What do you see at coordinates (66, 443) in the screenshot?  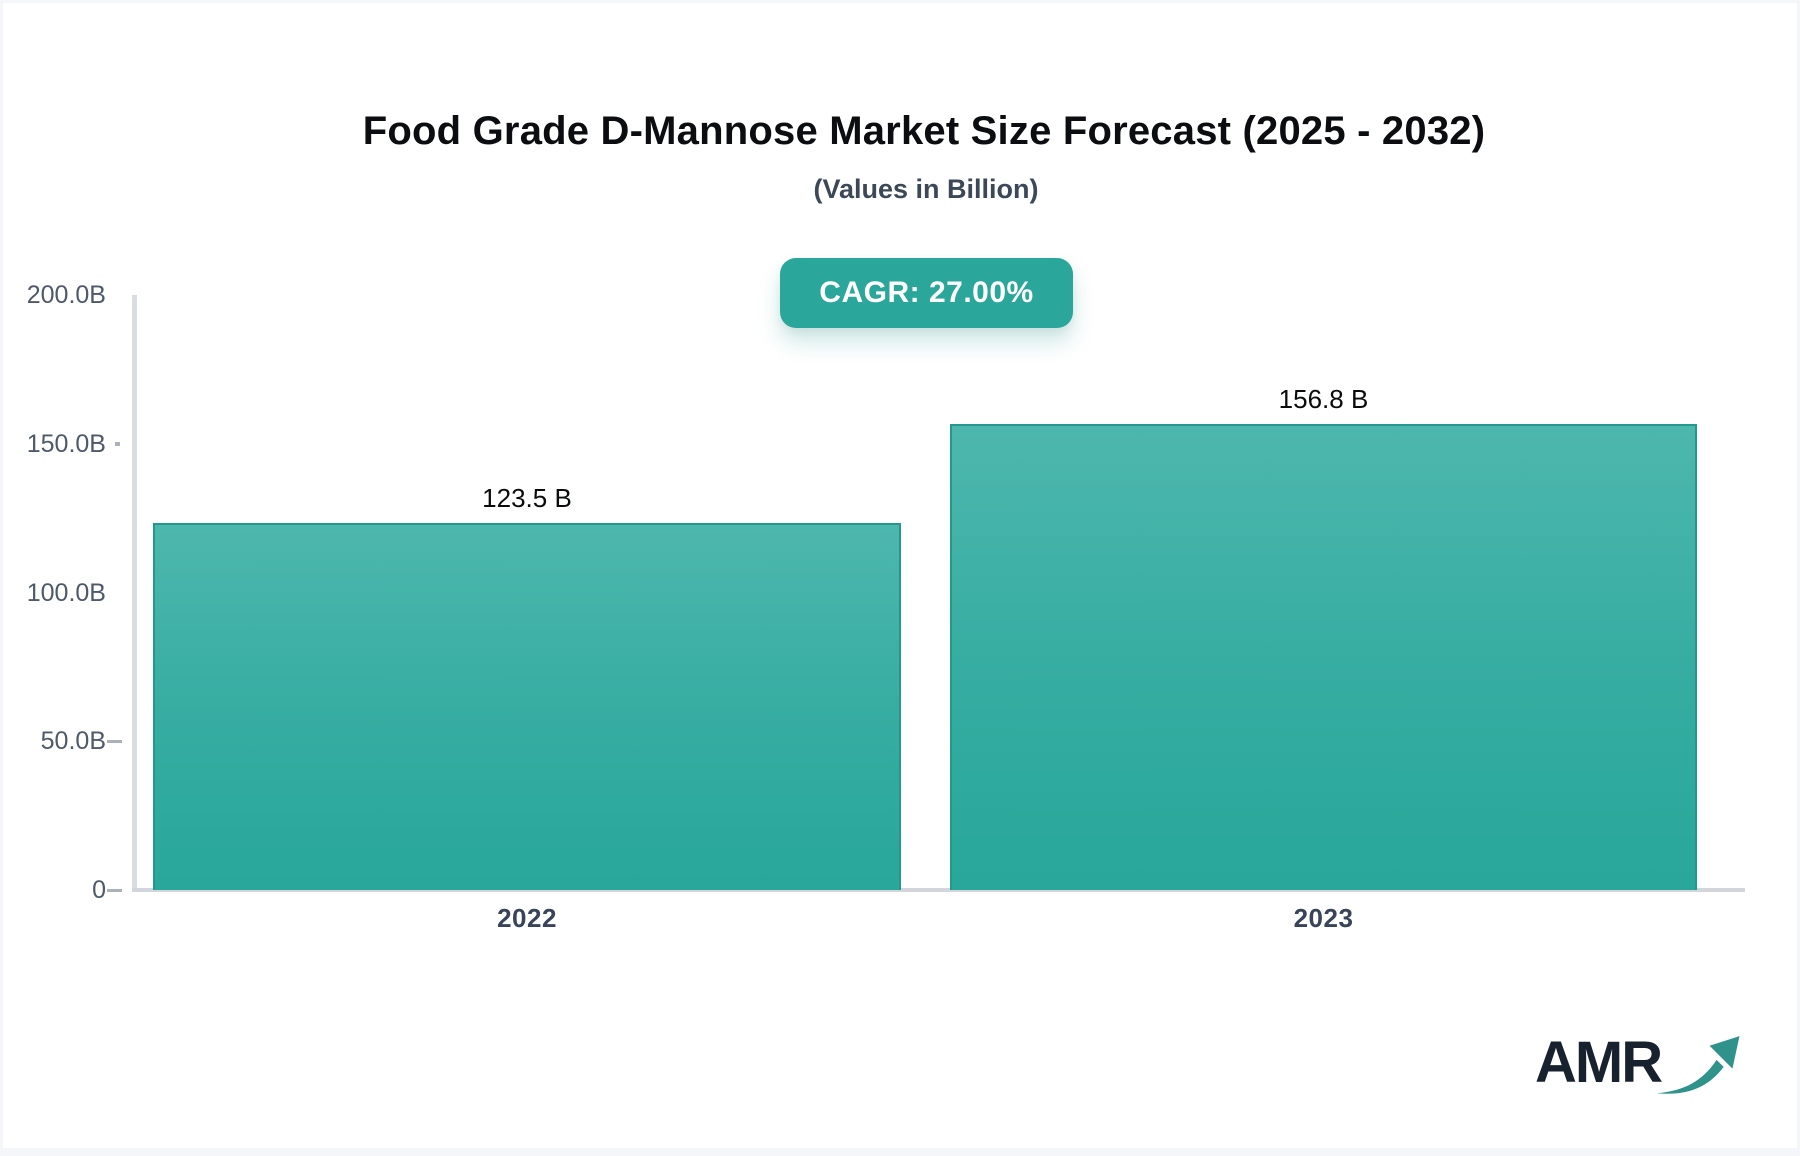 I see `y-tick-label: 150.0B` at bounding box center [66, 443].